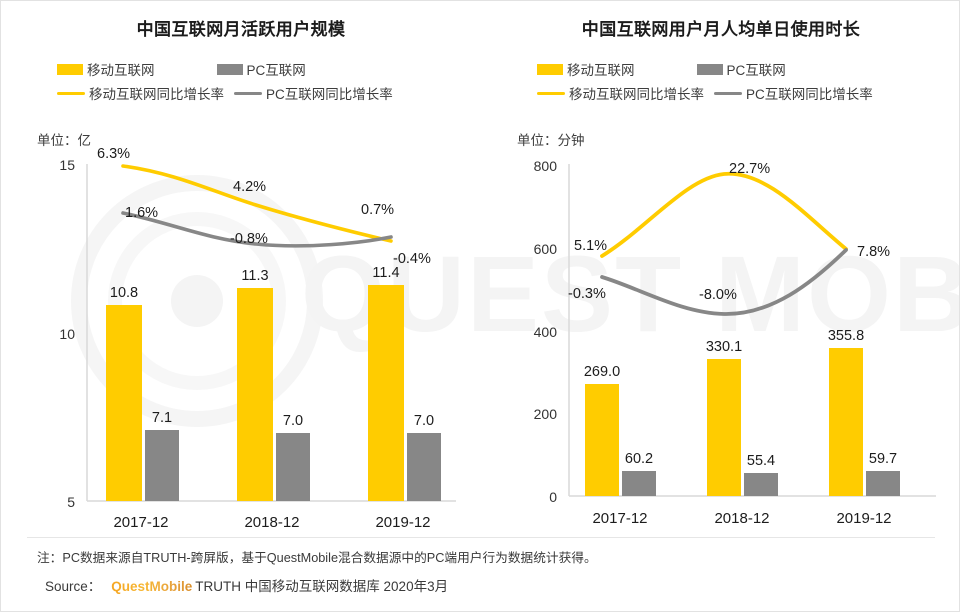 This screenshot has width=960, height=612. I want to click on y-tick-right-0: 0, so click(553, 497).